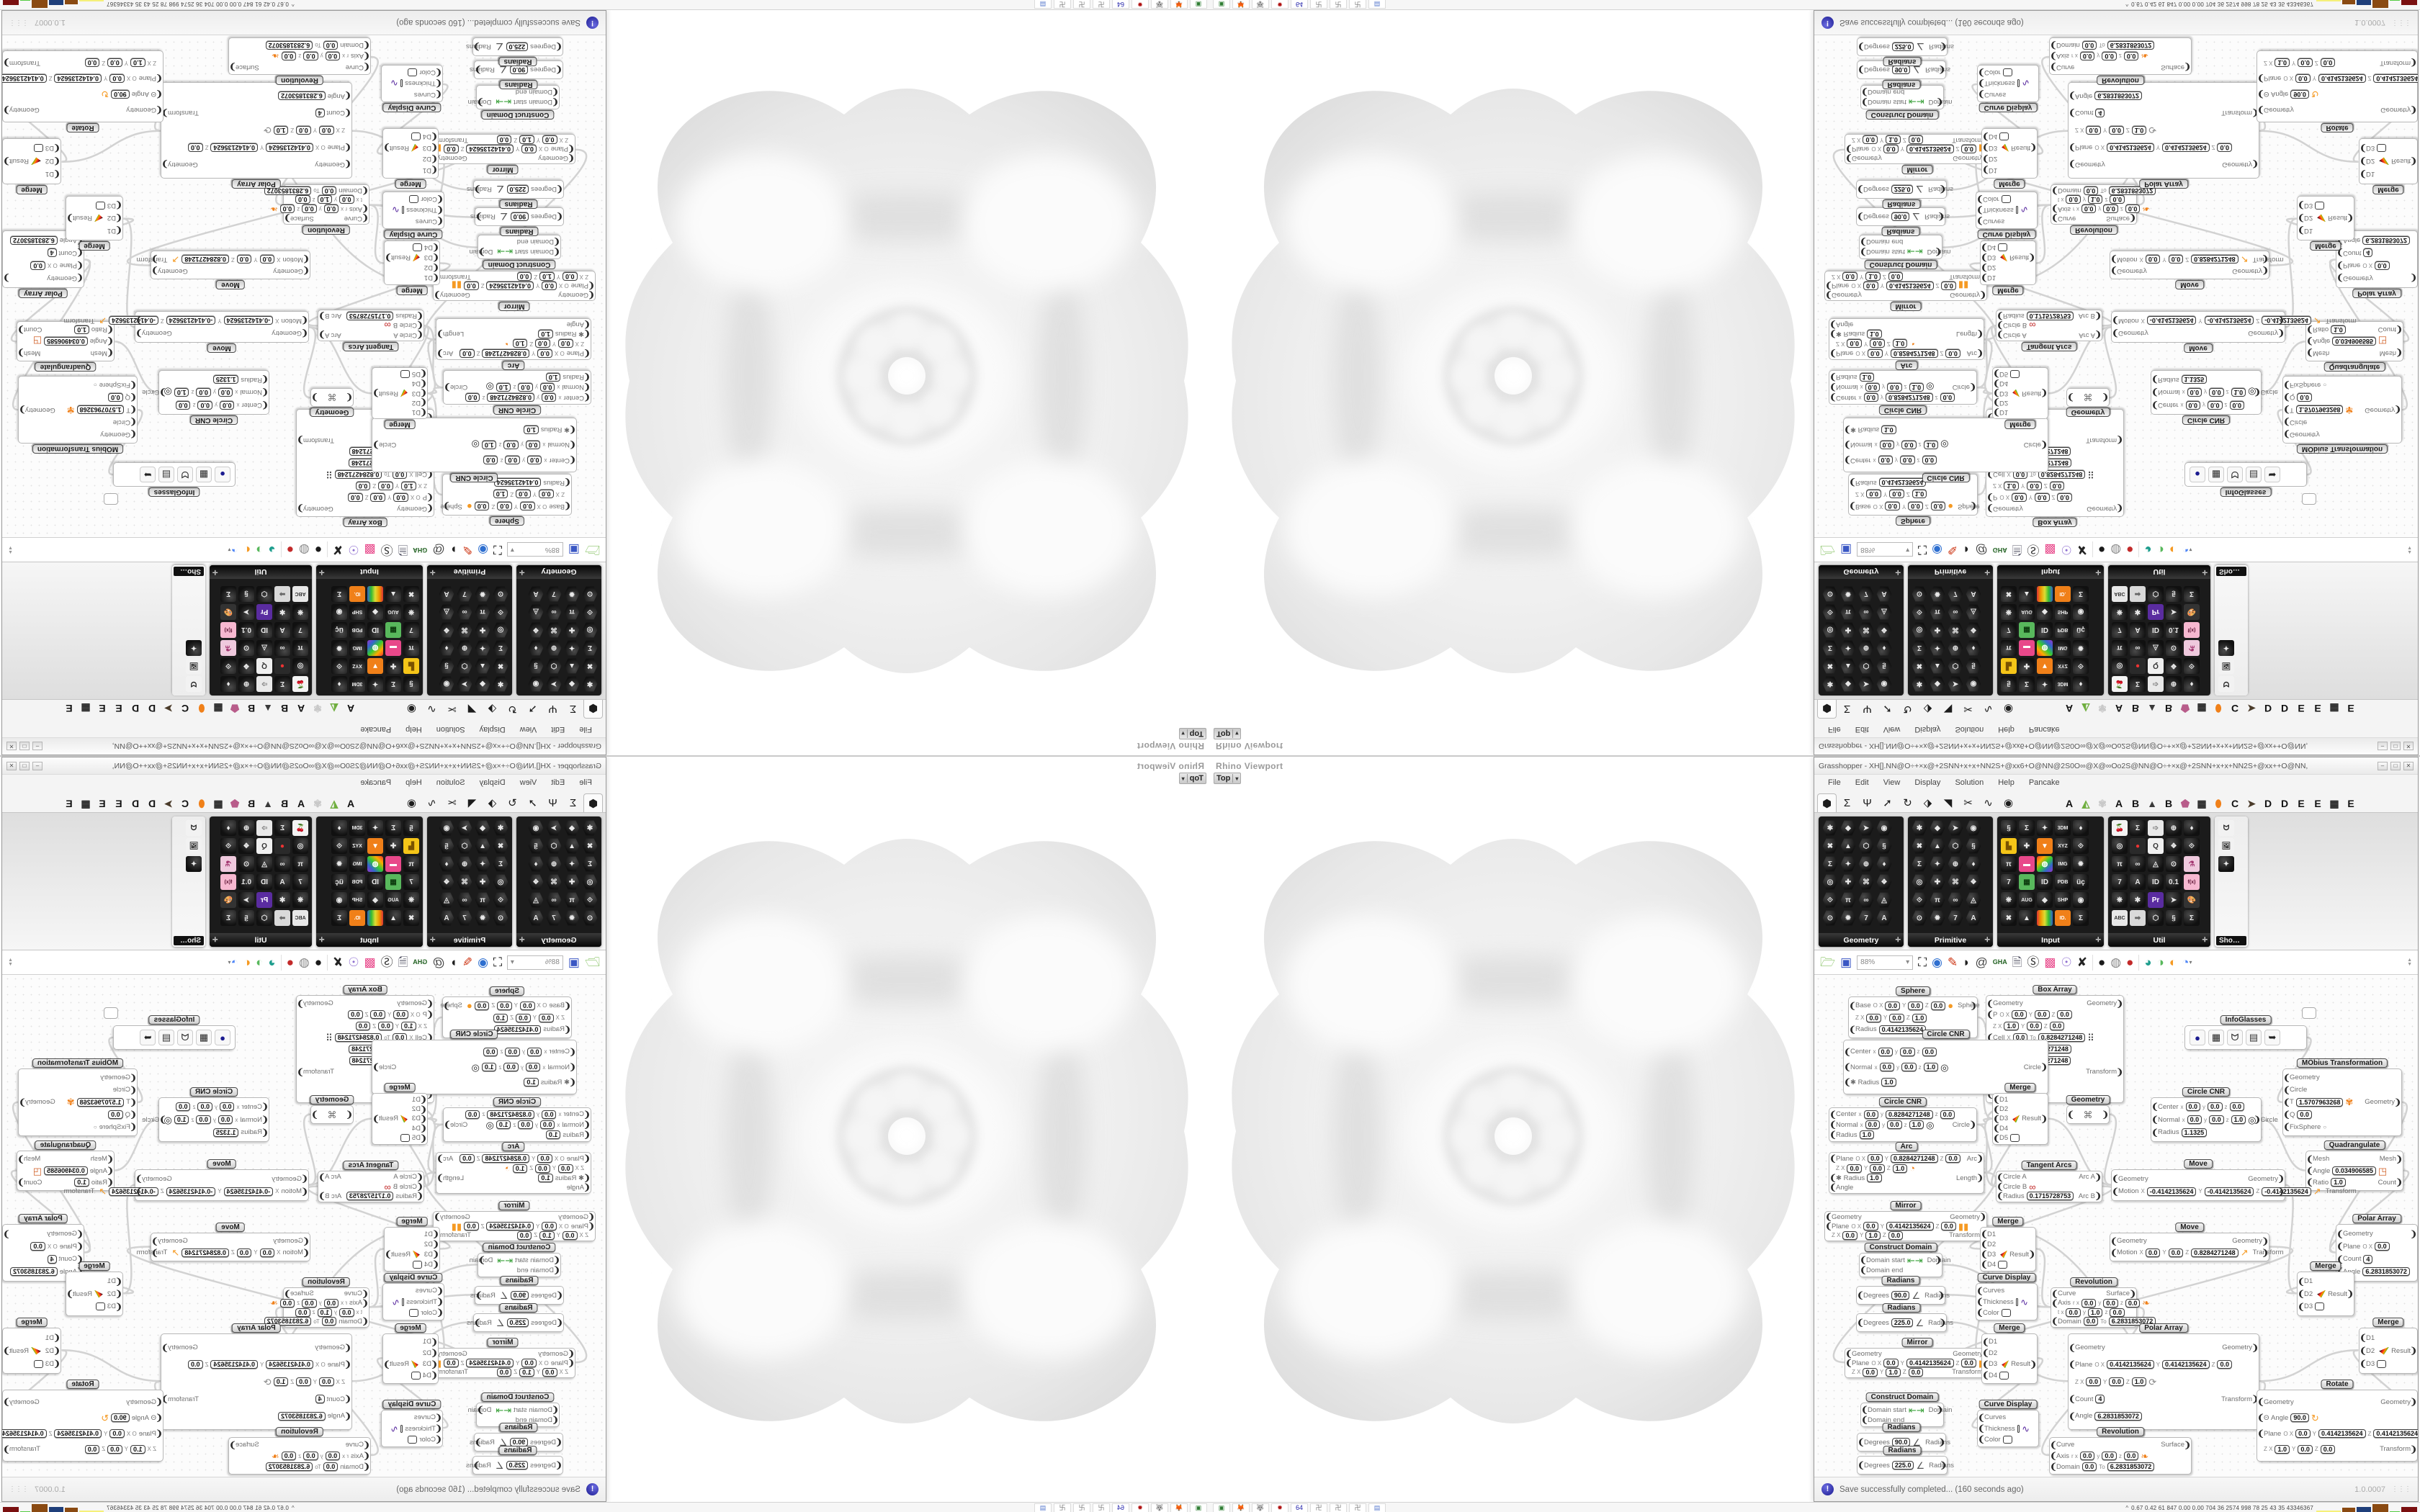  I want to click on infoglasses-icon: ▦, so click(204, 1037).